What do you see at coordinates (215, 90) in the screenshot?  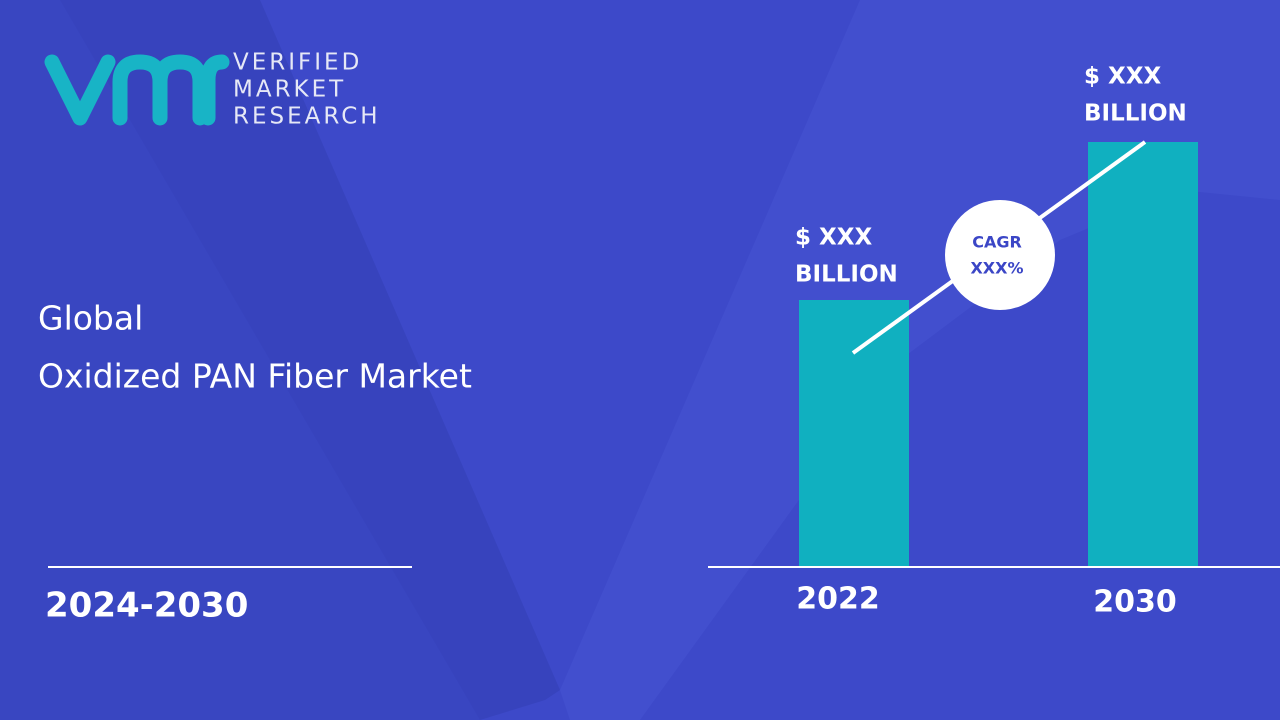 I see `logo-r` at bounding box center [215, 90].